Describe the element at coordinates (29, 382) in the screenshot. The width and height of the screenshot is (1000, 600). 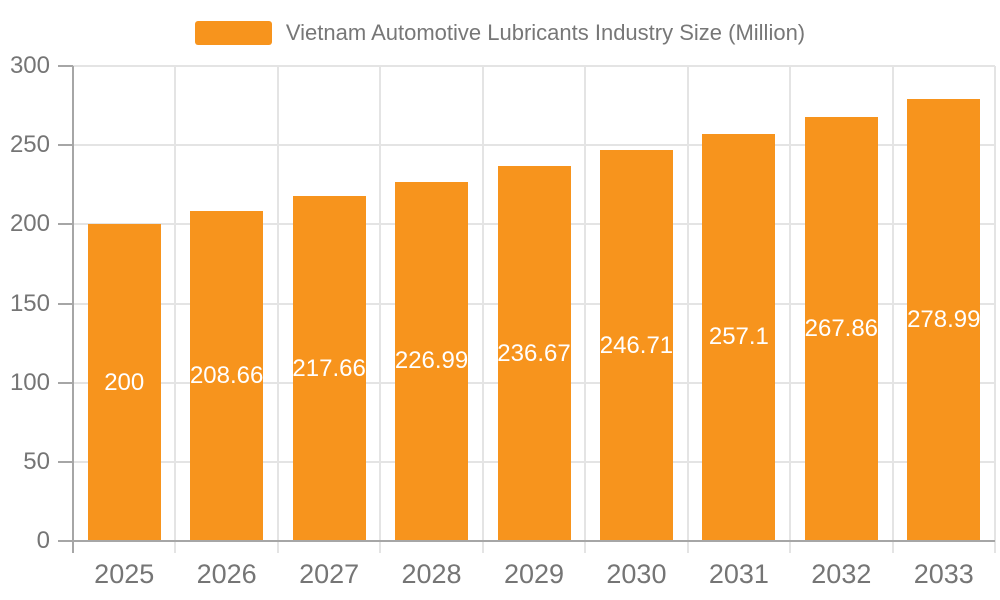
I see `y-axis-label: 100` at that location.